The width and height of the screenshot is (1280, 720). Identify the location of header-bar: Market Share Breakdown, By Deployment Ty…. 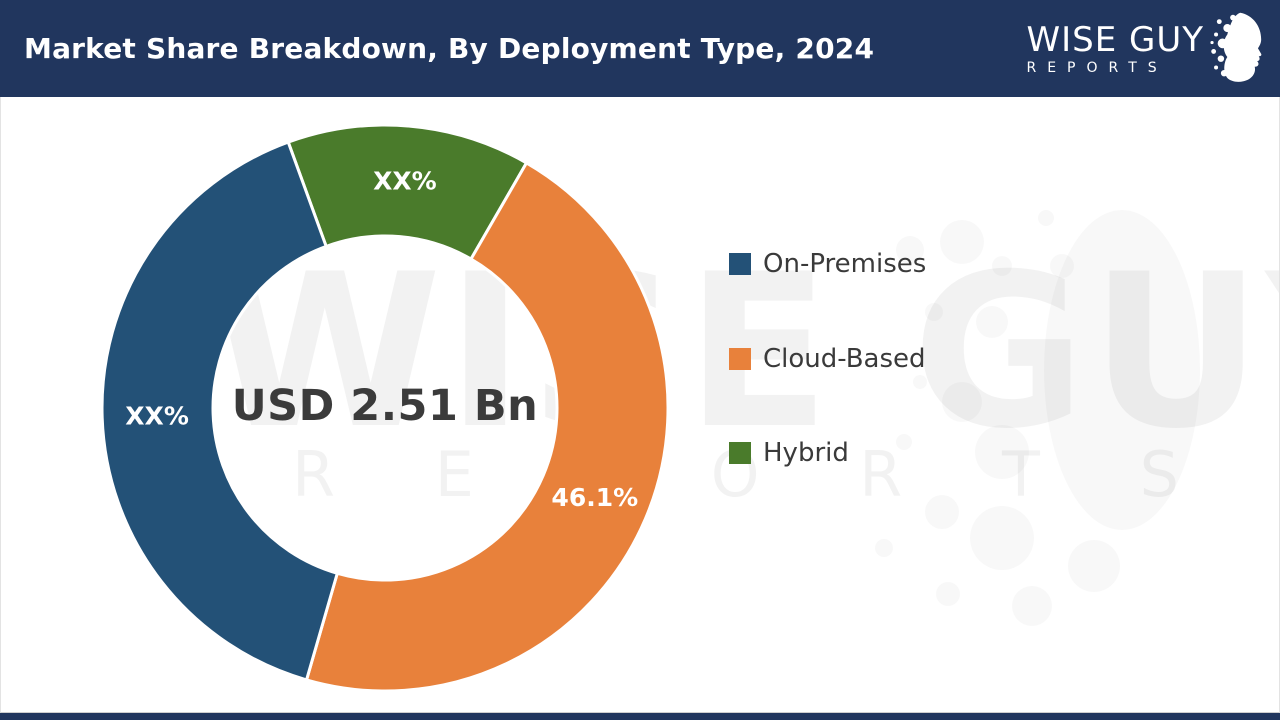
(640, 48).